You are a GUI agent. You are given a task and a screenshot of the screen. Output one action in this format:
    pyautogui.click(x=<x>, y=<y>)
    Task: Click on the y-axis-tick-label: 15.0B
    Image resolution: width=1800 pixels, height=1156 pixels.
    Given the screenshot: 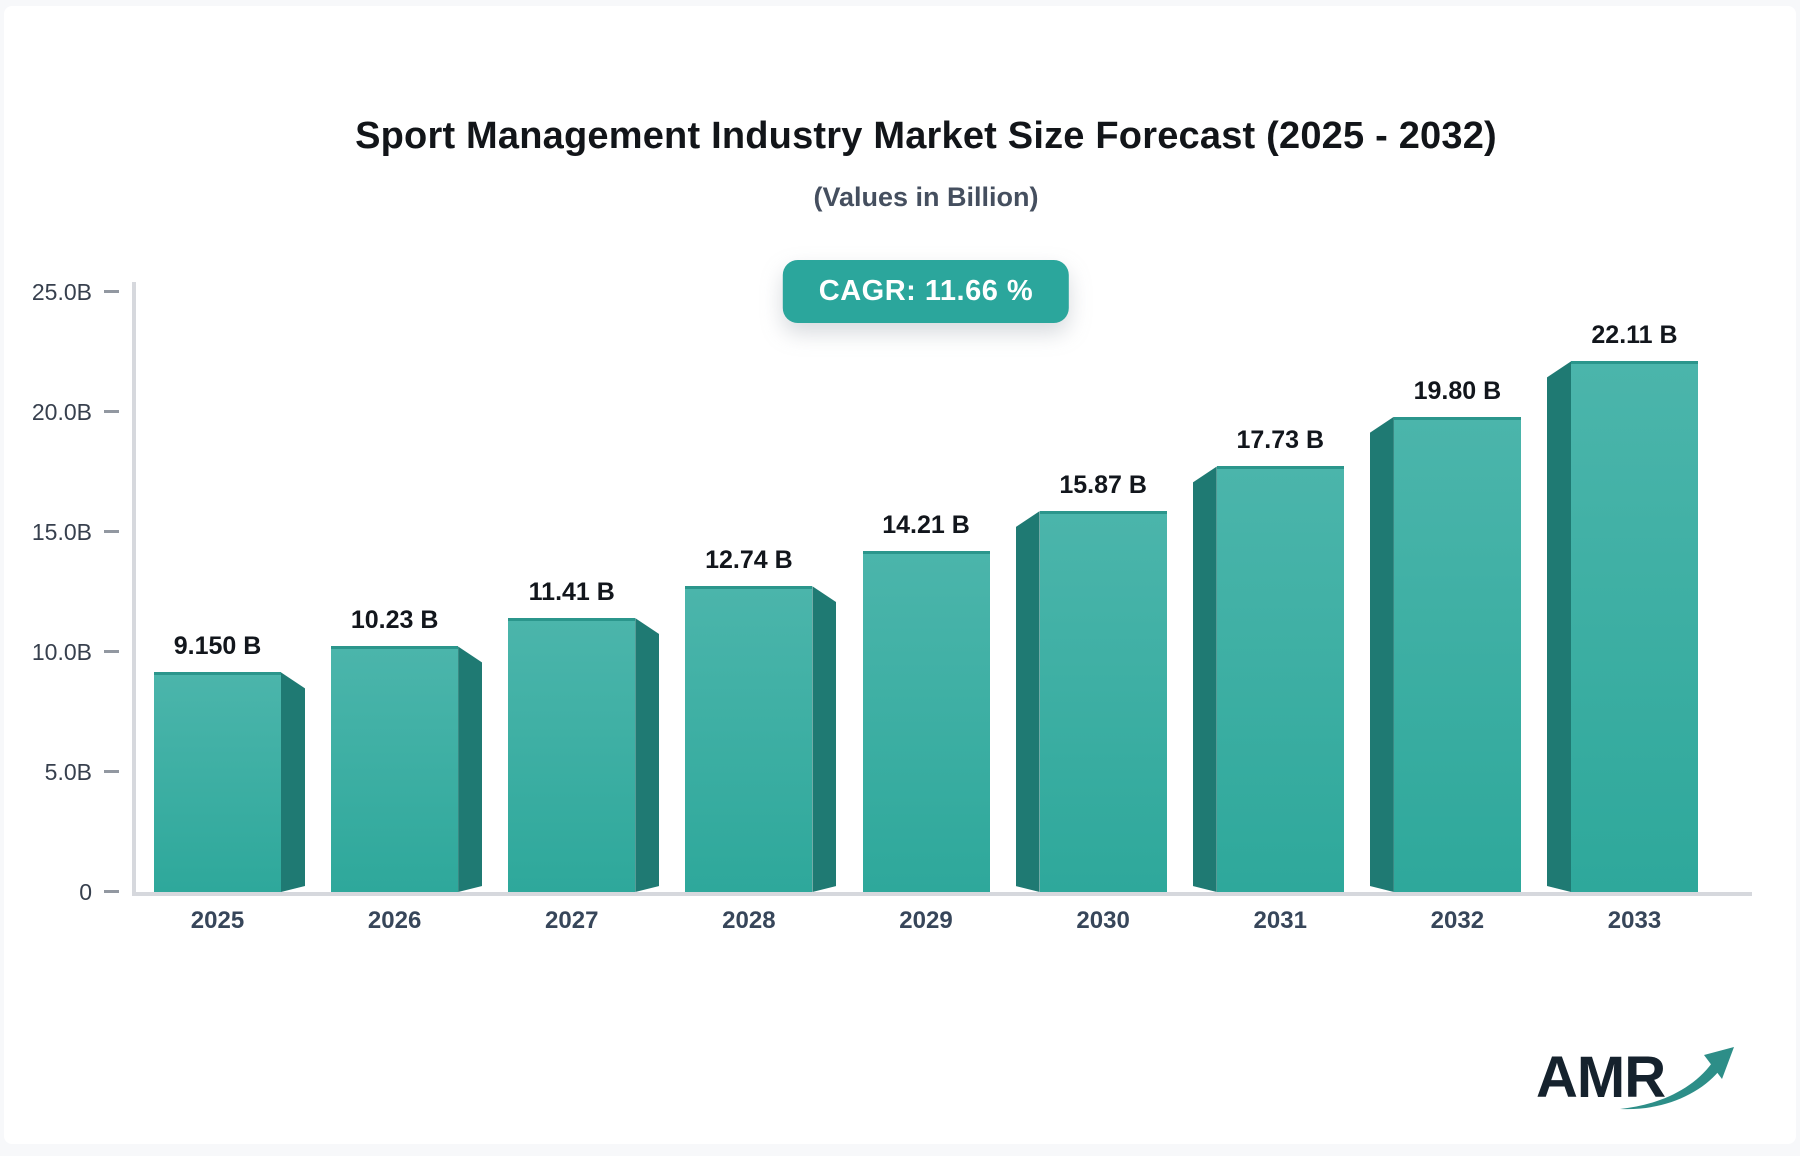 What is the action you would take?
    pyautogui.click(x=61, y=532)
    